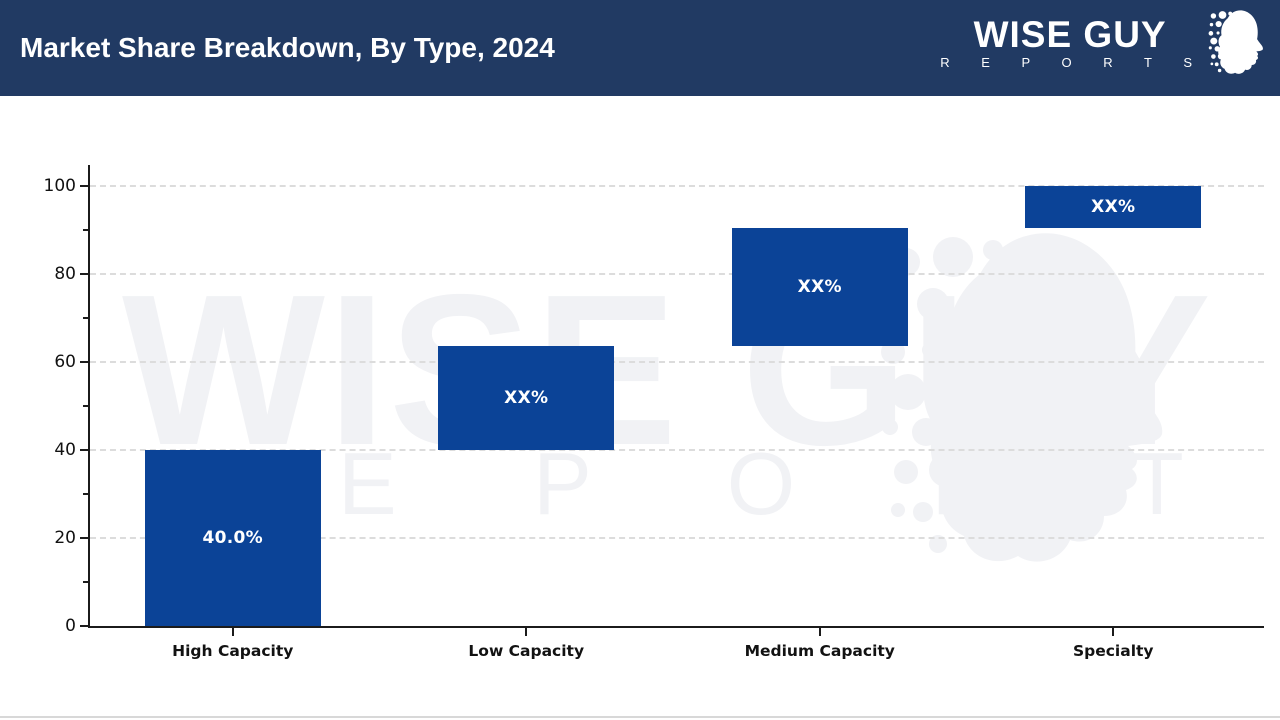 The width and height of the screenshot is (1280, 720). I want to click on wiseguy-logo: WISE GUY R E P O R T S, so click(1100, 43).